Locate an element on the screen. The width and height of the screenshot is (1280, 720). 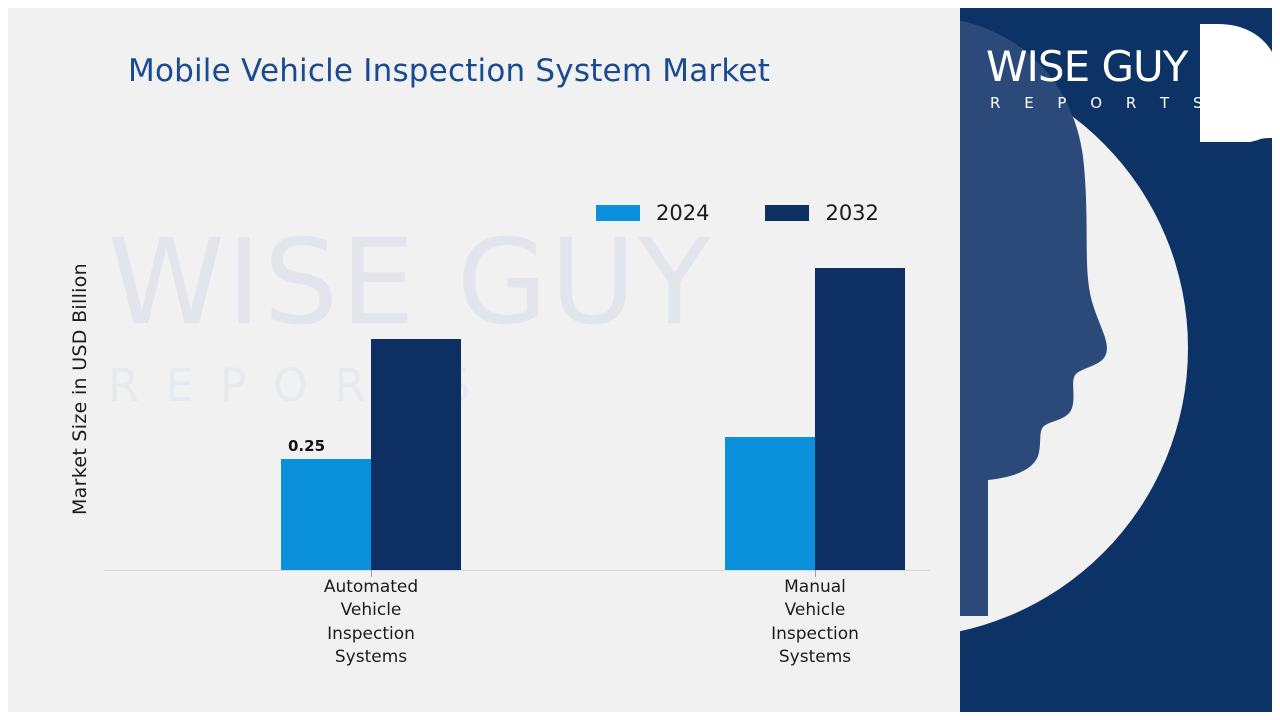
brand-logo: WISE GUY R E P O R T S is located at coordinates (1129, 83).